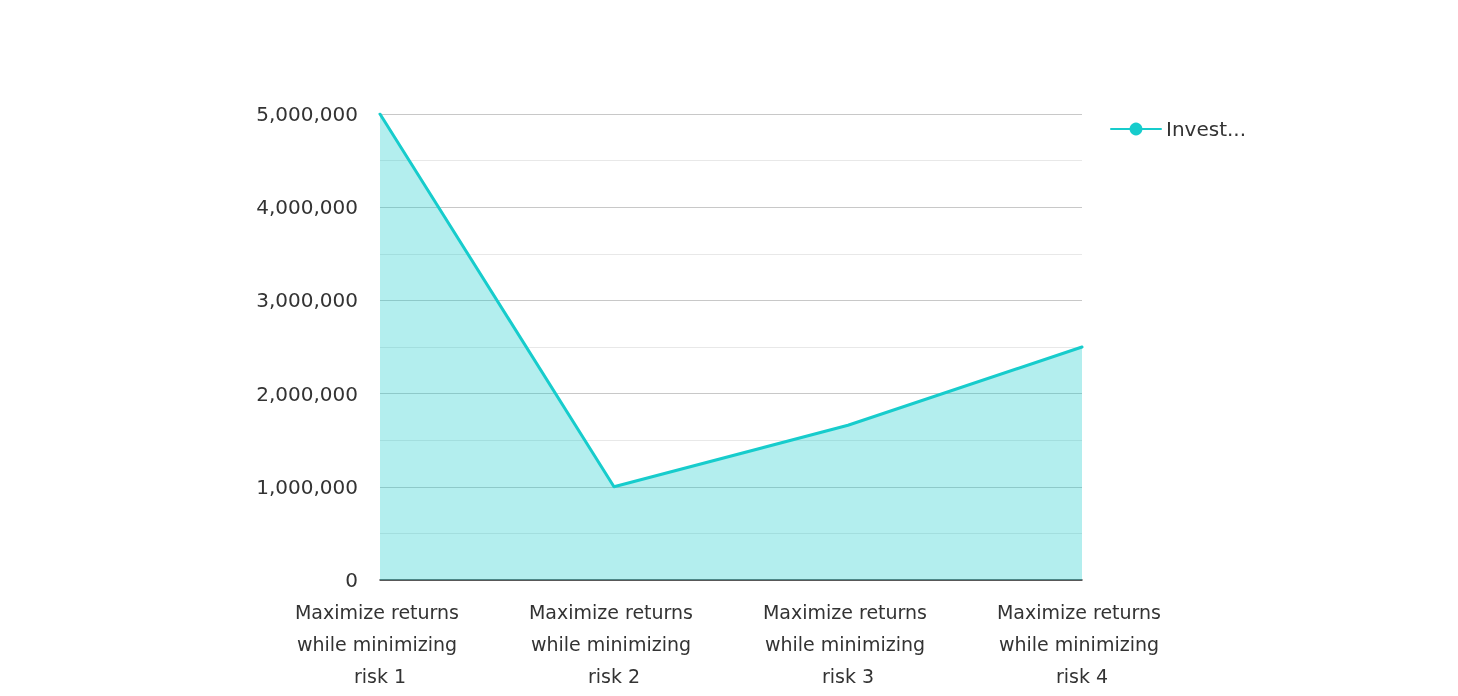 The width and height of the screenshot is (1458, 696). I want to click on x-tick-label: Maximize returns while minimizing risk 1, so click(380, 644).